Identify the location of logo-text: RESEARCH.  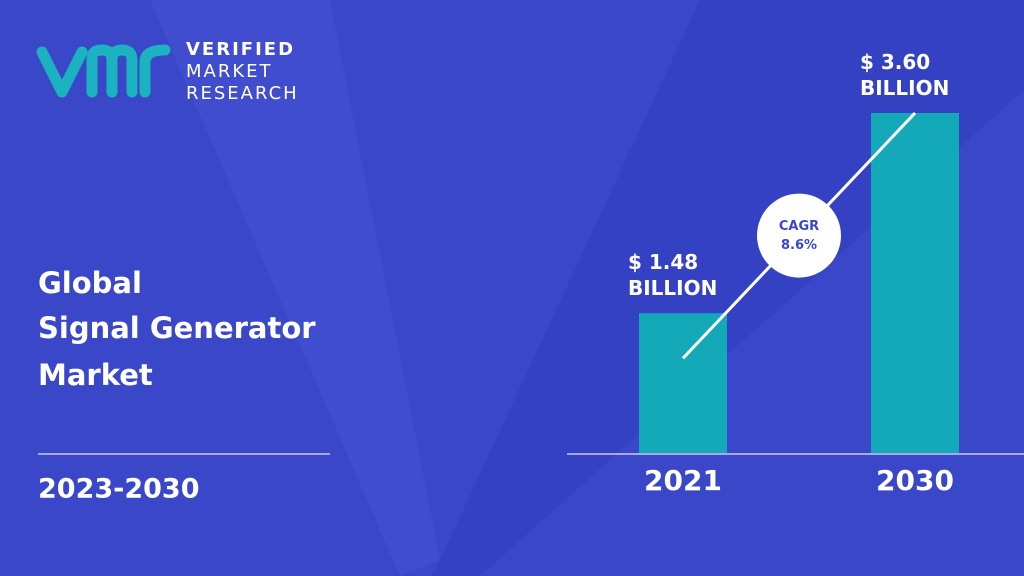
(242, 93).